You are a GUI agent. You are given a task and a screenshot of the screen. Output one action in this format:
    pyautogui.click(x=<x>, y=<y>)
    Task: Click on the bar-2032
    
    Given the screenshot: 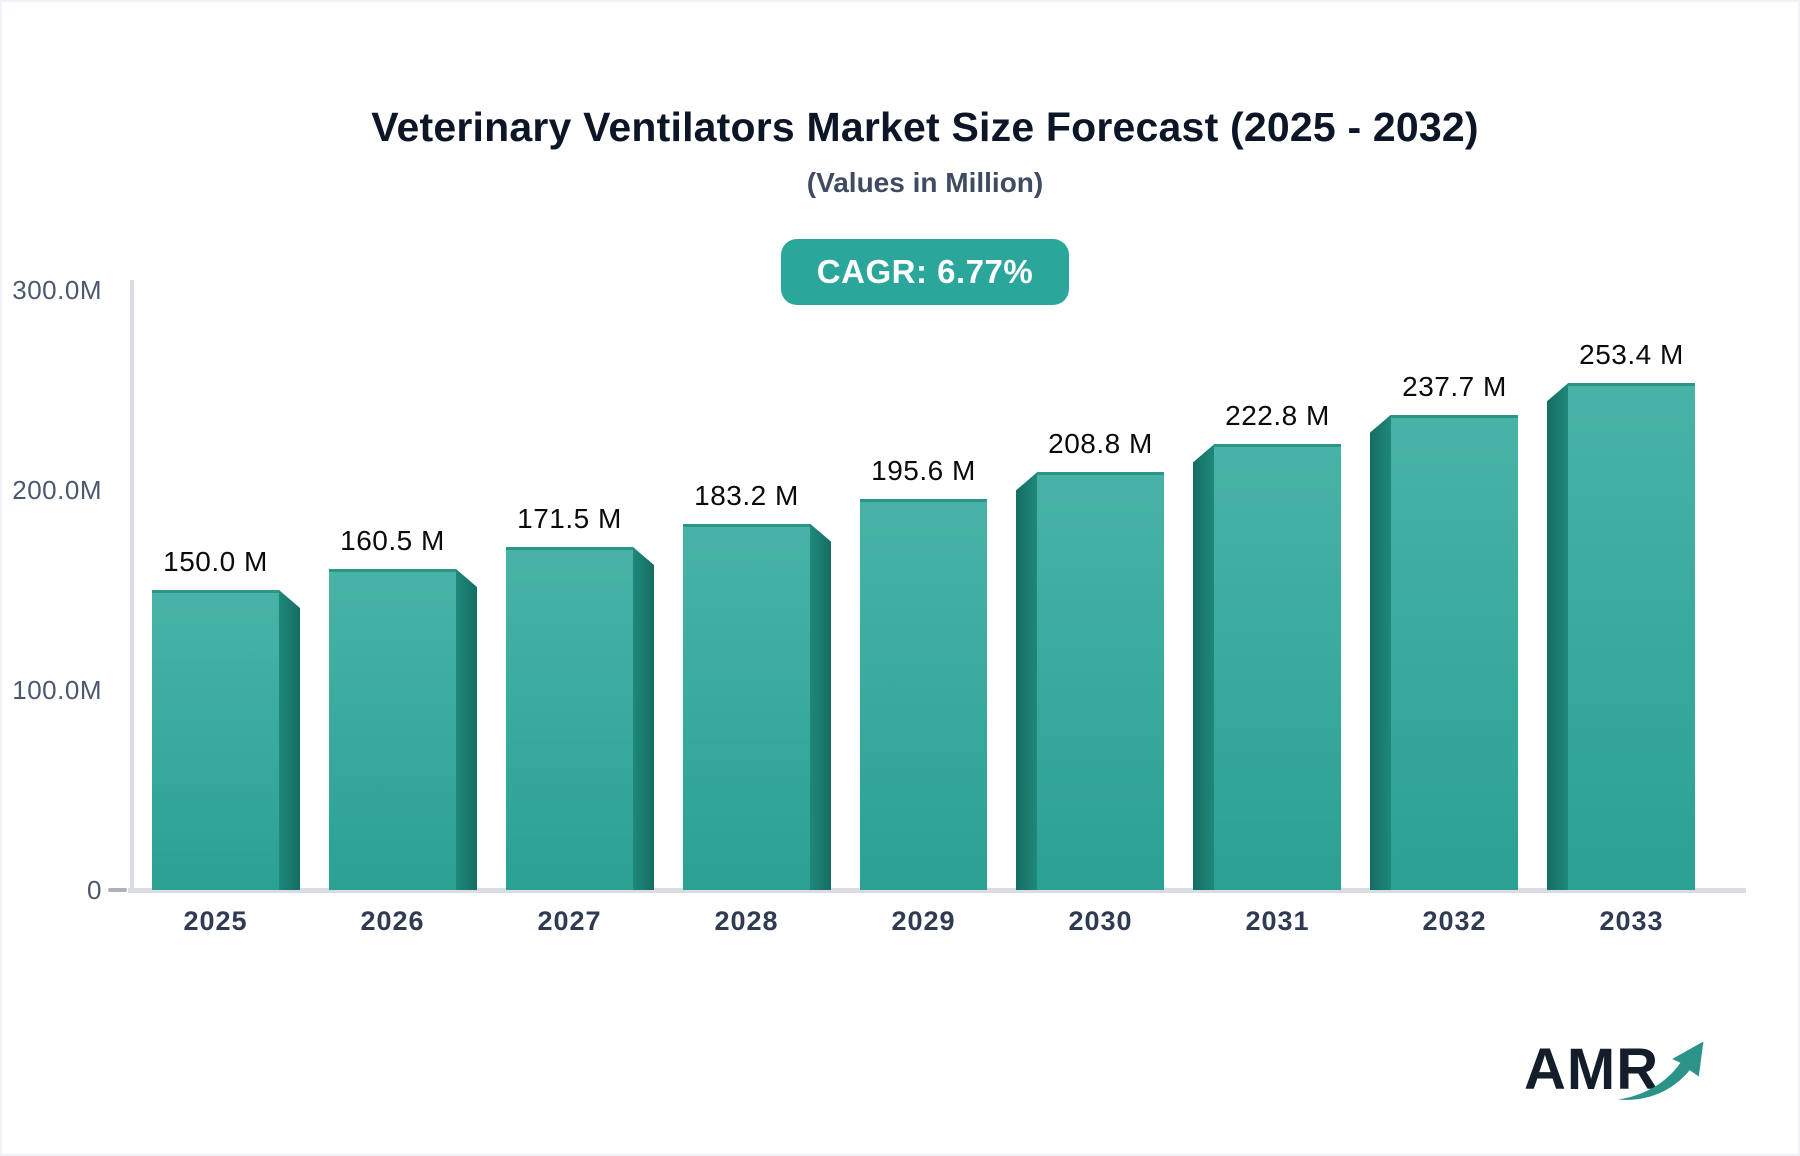 What is the action you would take?
    pyautogui.click(x=1454, y=652)
    